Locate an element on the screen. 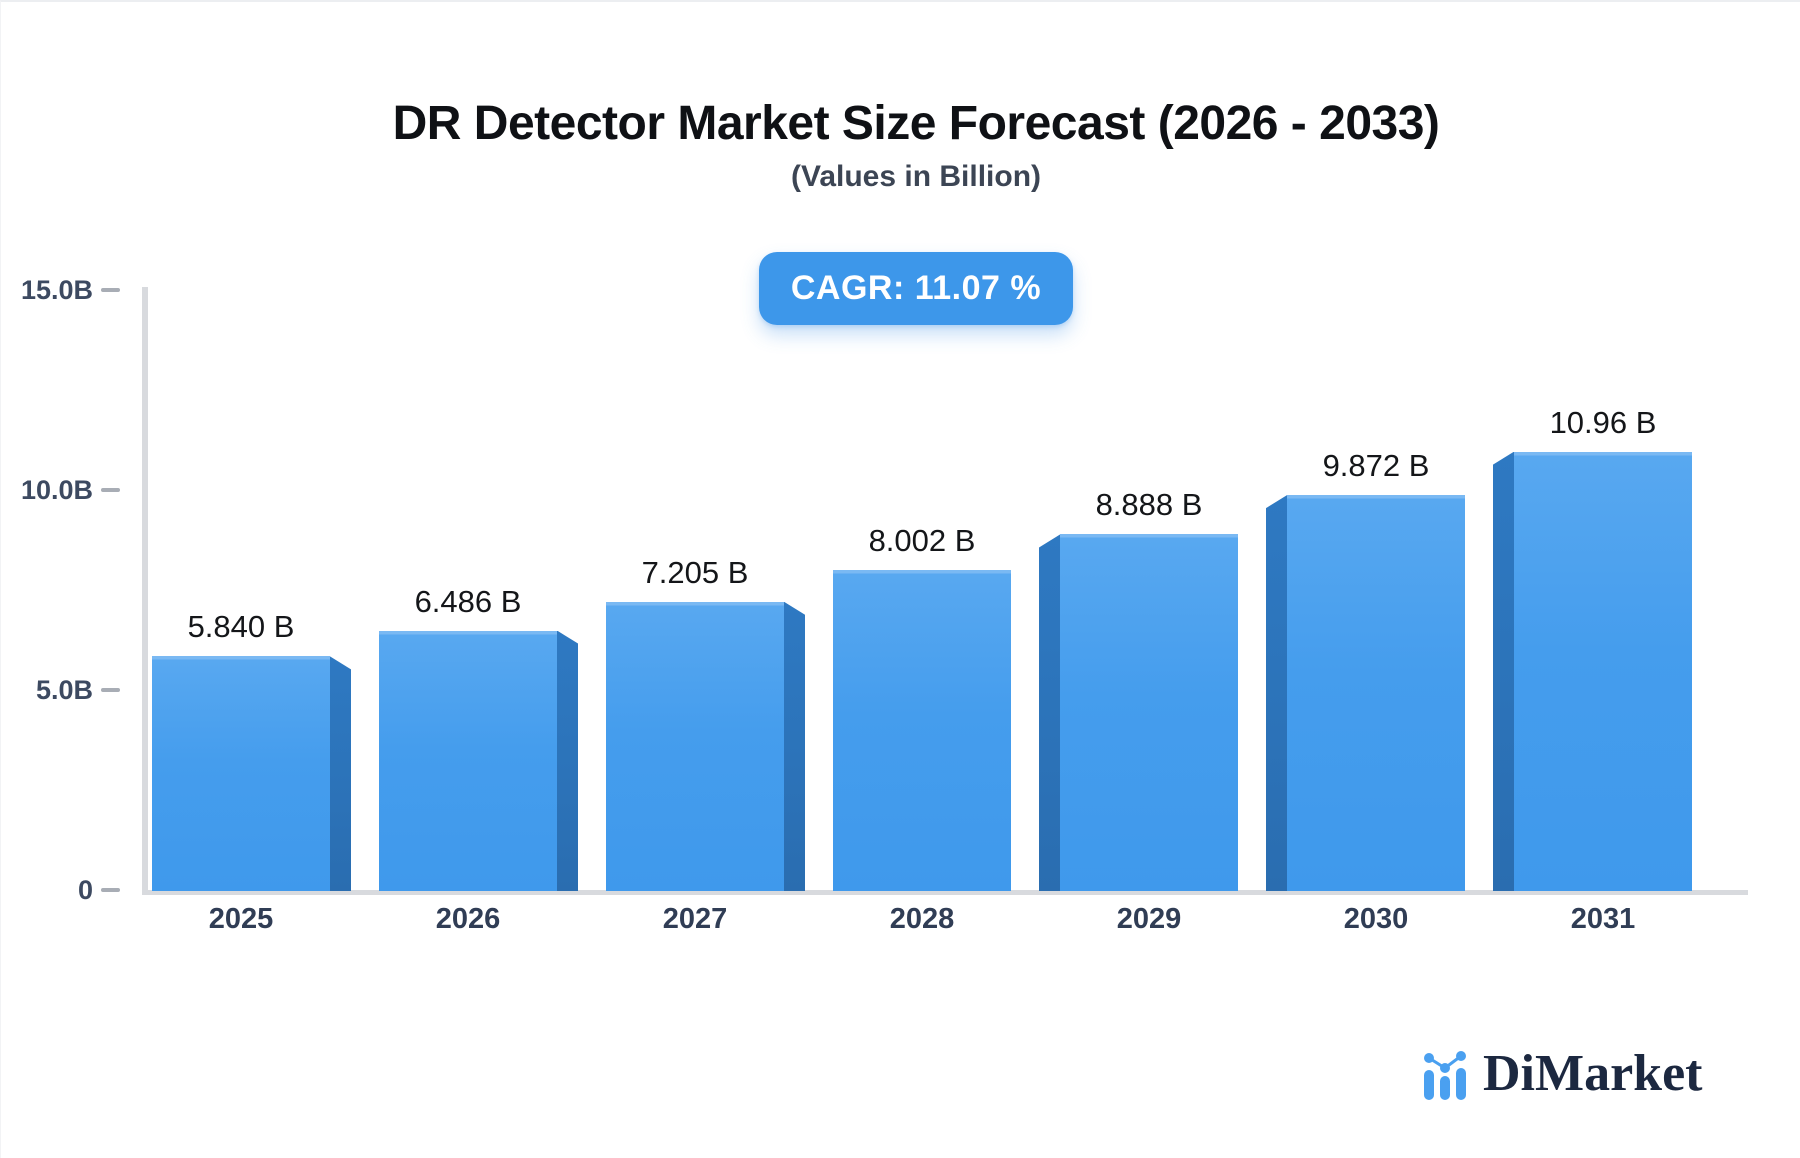 The height and width of the screenshot is (1158, 1800). brand-logo: DiMarket is located at coordinates (1561, 1071).